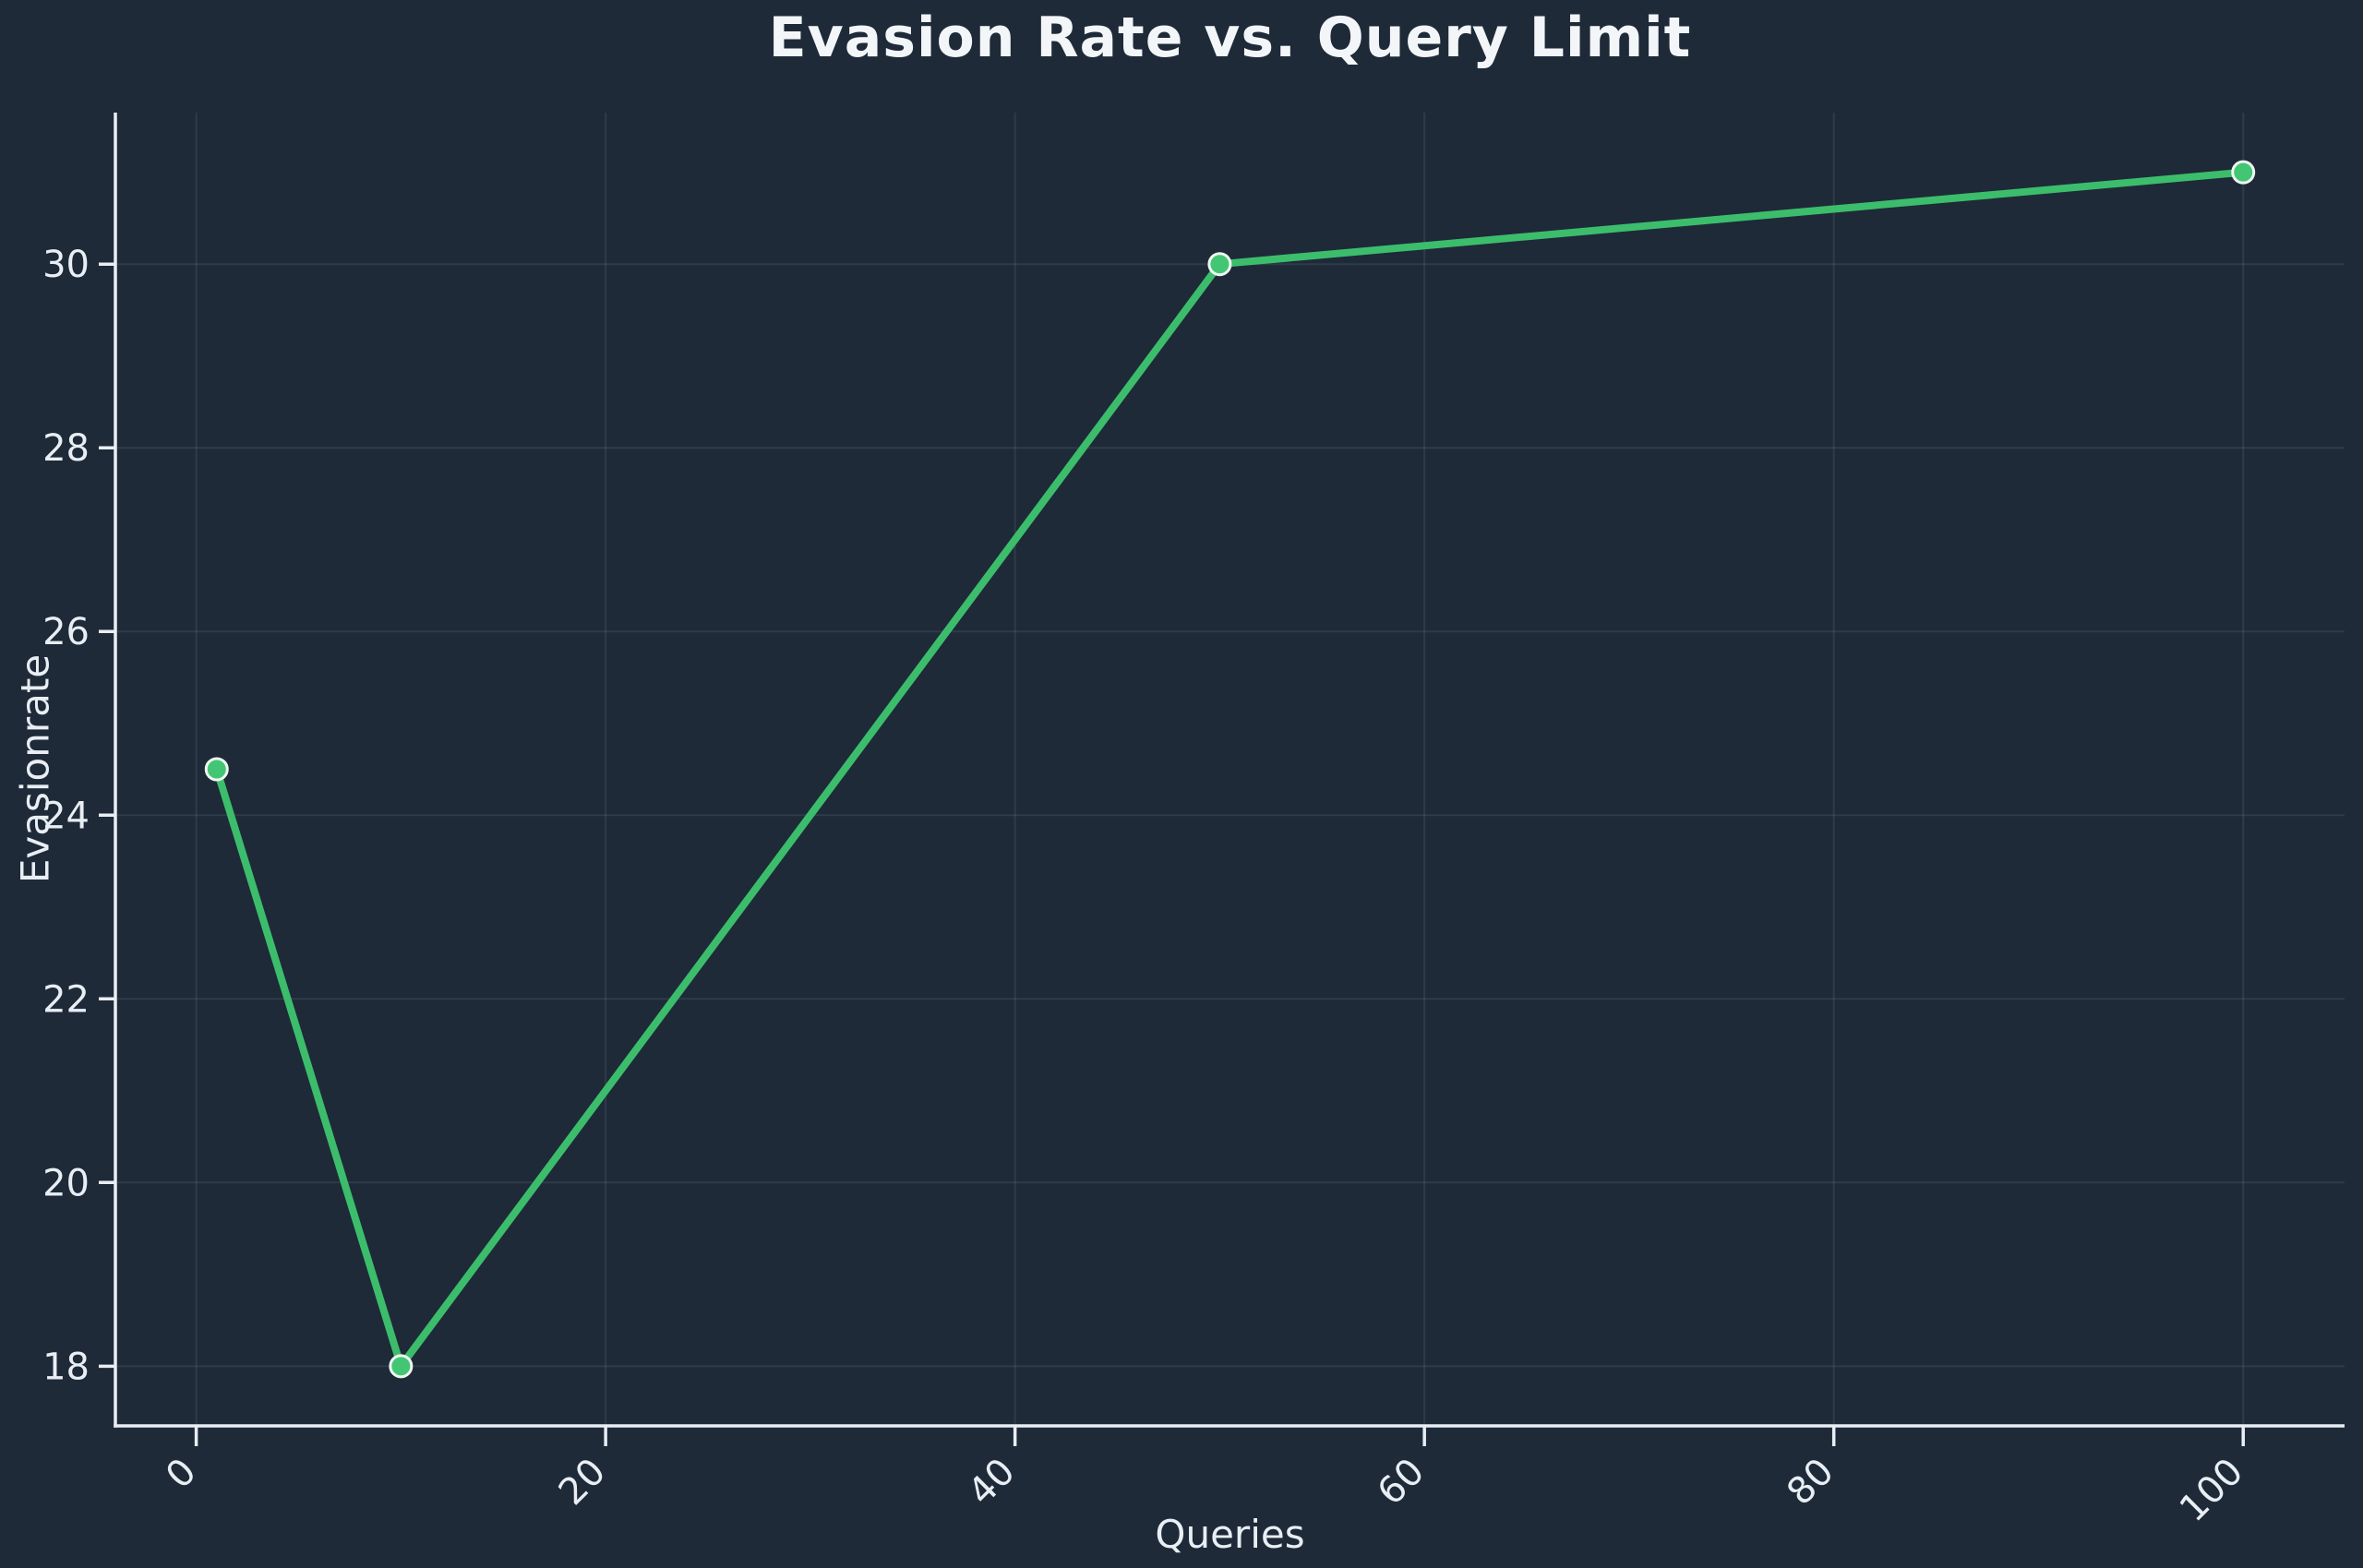 The width and height of the screenshot is (2363, 1568). What do you see at coordinates (1230, 1534) in the screenshot?
I see `x-axis-label: Queries` at bounding box center [1230, 1534].